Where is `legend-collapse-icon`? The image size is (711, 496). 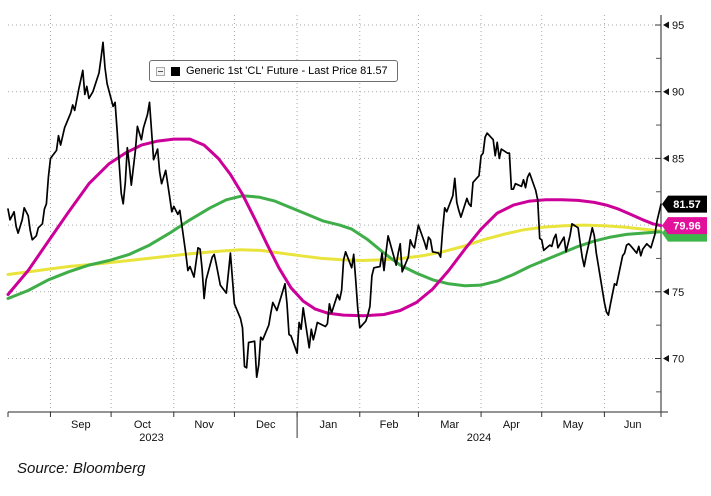 legend-collapse-icon is located at coordinates (160, 71).